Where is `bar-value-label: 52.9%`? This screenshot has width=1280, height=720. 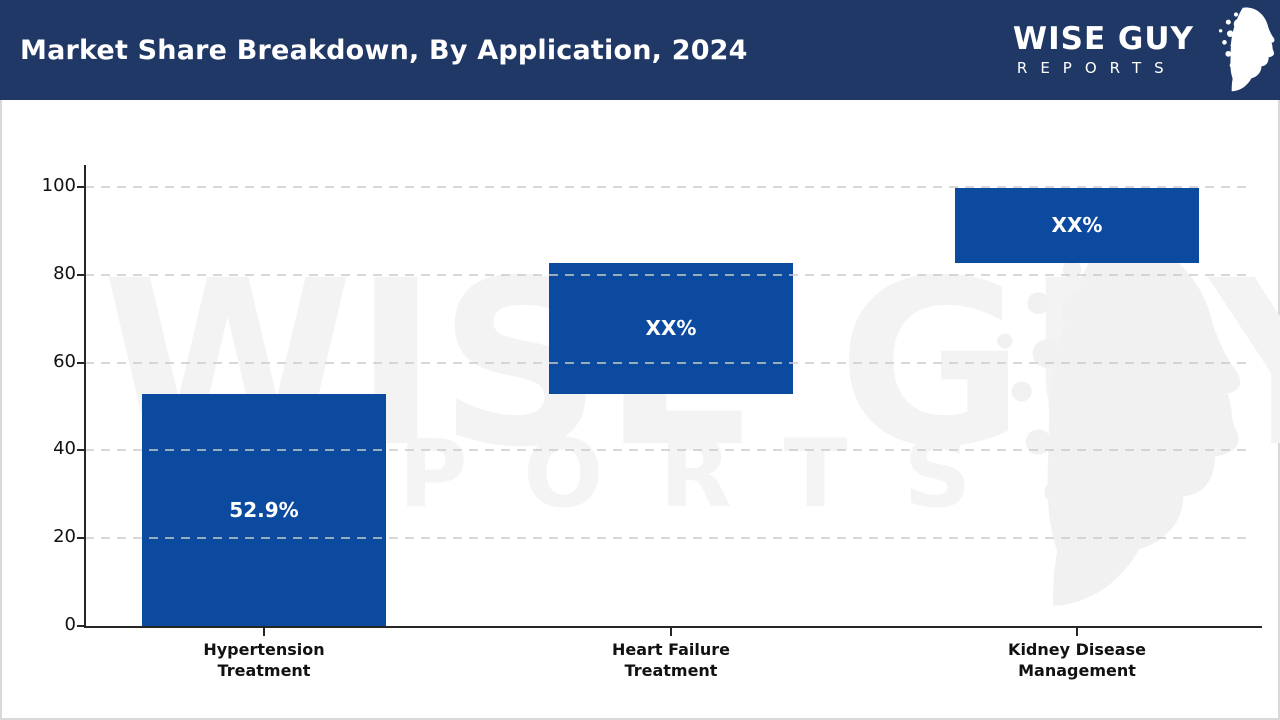
bar-value-label: 52.9% is located at coordinates (264, 509).